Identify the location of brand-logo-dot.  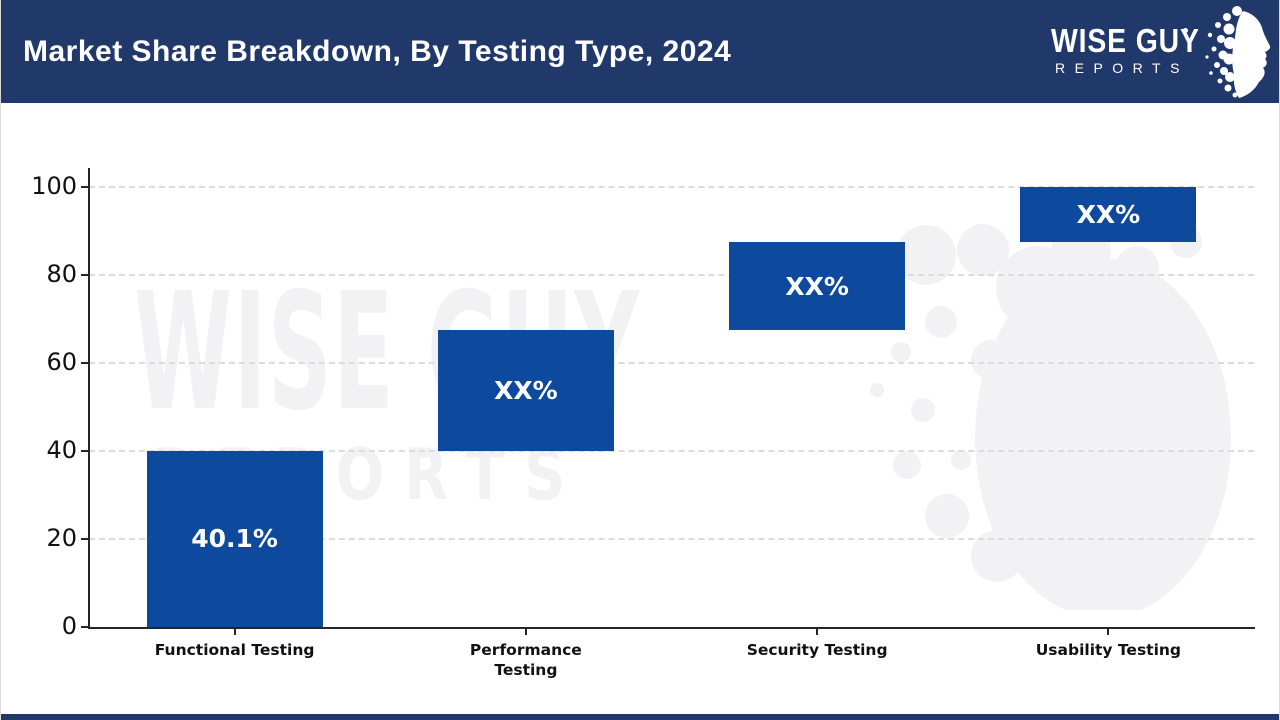
(1185, 30).